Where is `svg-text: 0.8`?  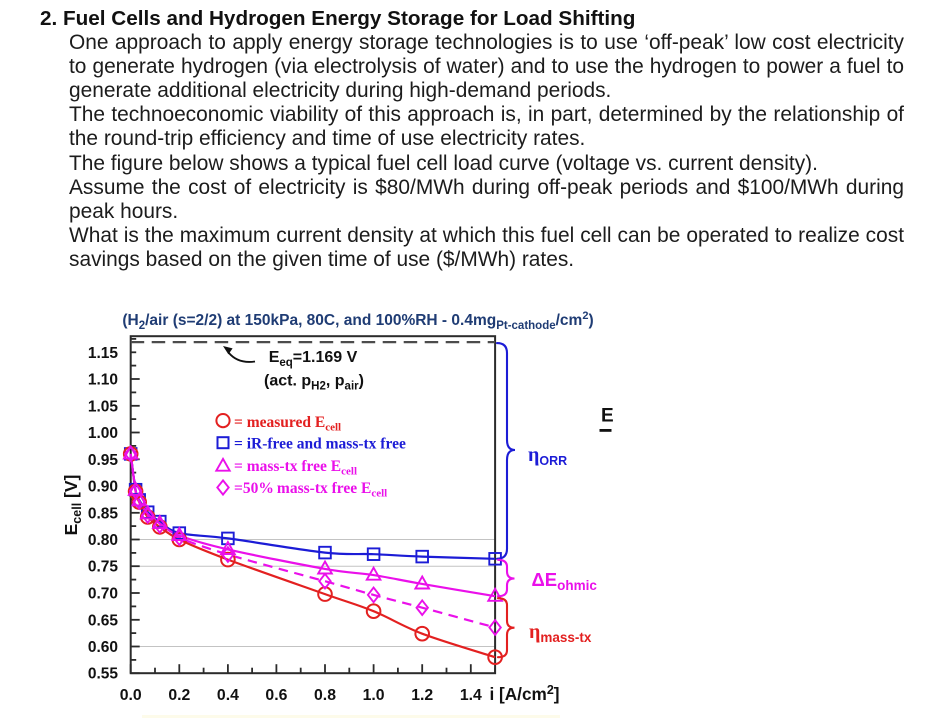 svg-text: 0.8 is located at coordinates (325, 695).